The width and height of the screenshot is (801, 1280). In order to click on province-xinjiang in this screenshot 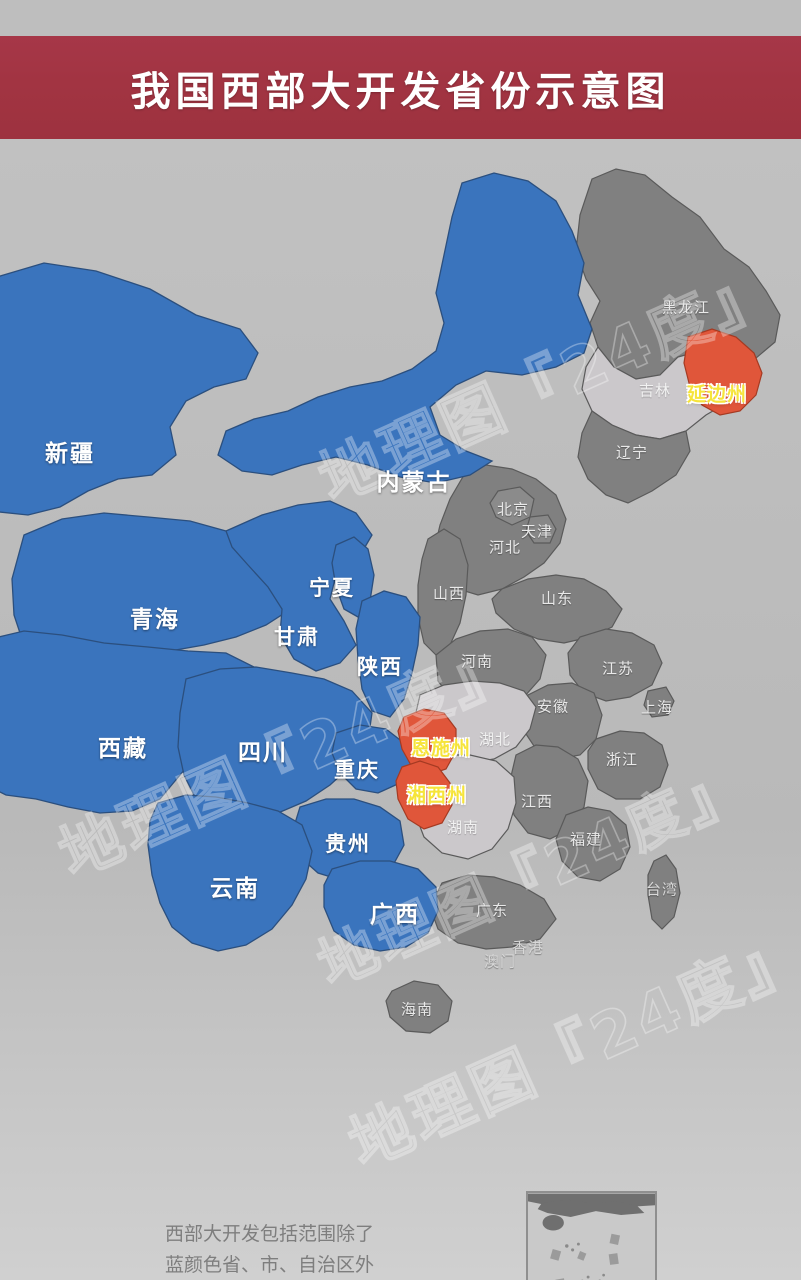, I will do `click(129, 389)`.